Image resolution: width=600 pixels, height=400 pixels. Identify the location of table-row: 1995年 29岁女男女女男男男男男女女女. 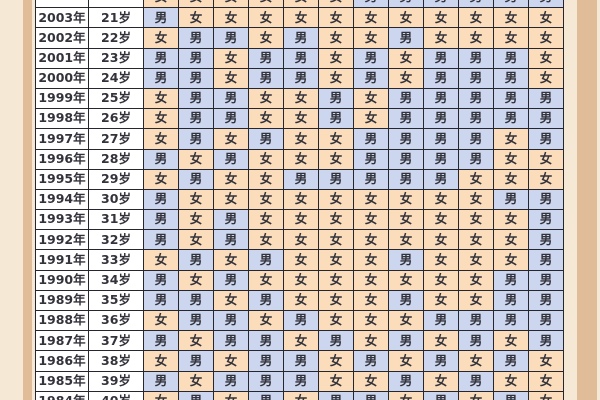
(299, 179).